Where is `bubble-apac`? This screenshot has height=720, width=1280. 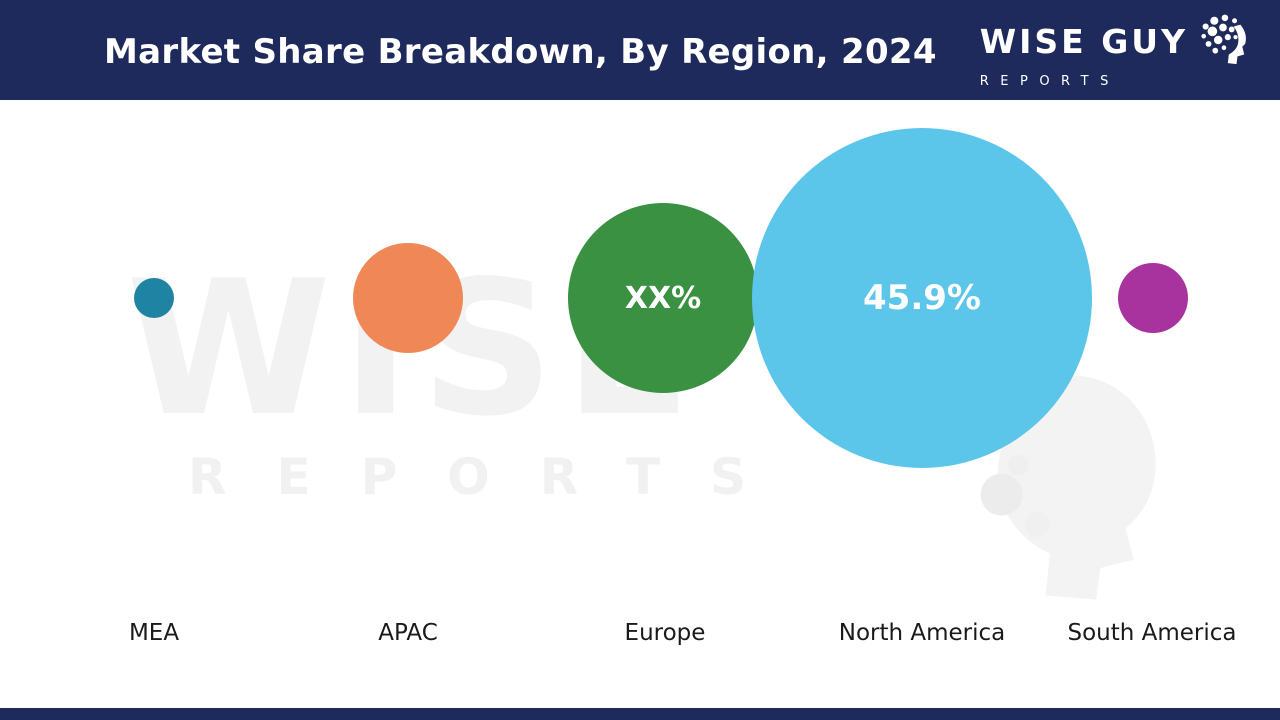 bubble-apac is located at coordinates (408, 298).